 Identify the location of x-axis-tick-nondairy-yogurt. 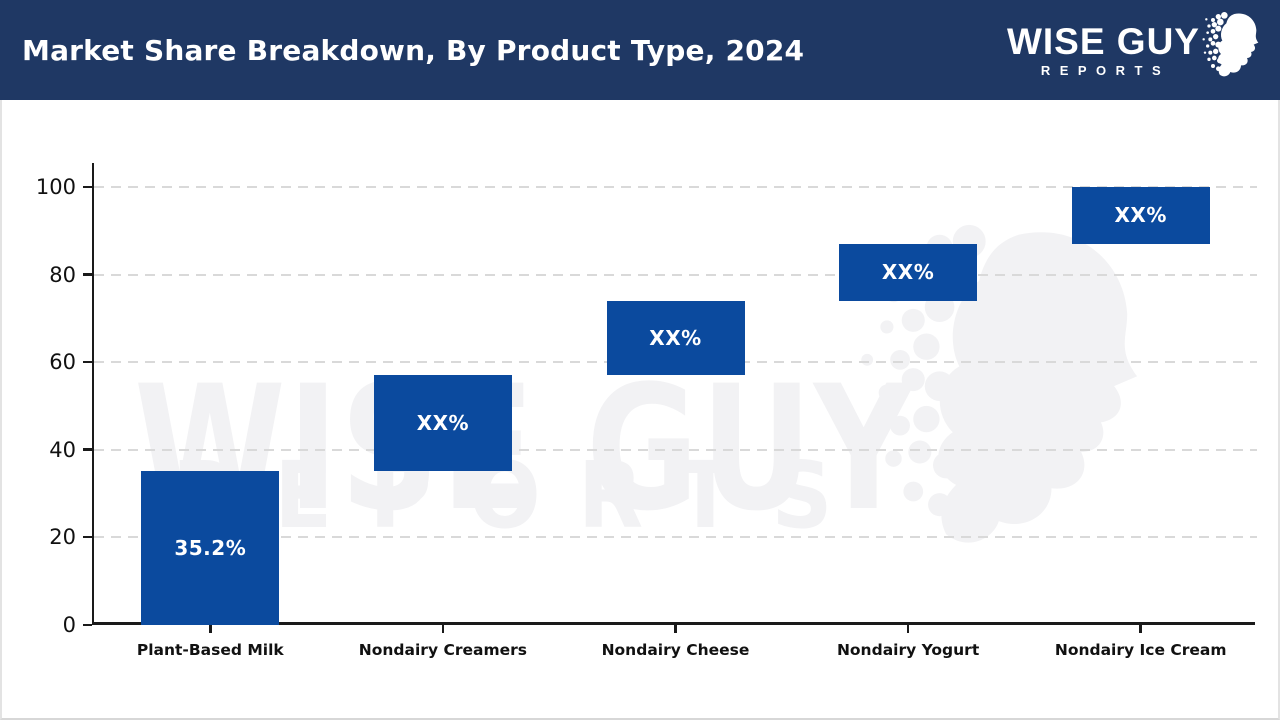
(908, 629).